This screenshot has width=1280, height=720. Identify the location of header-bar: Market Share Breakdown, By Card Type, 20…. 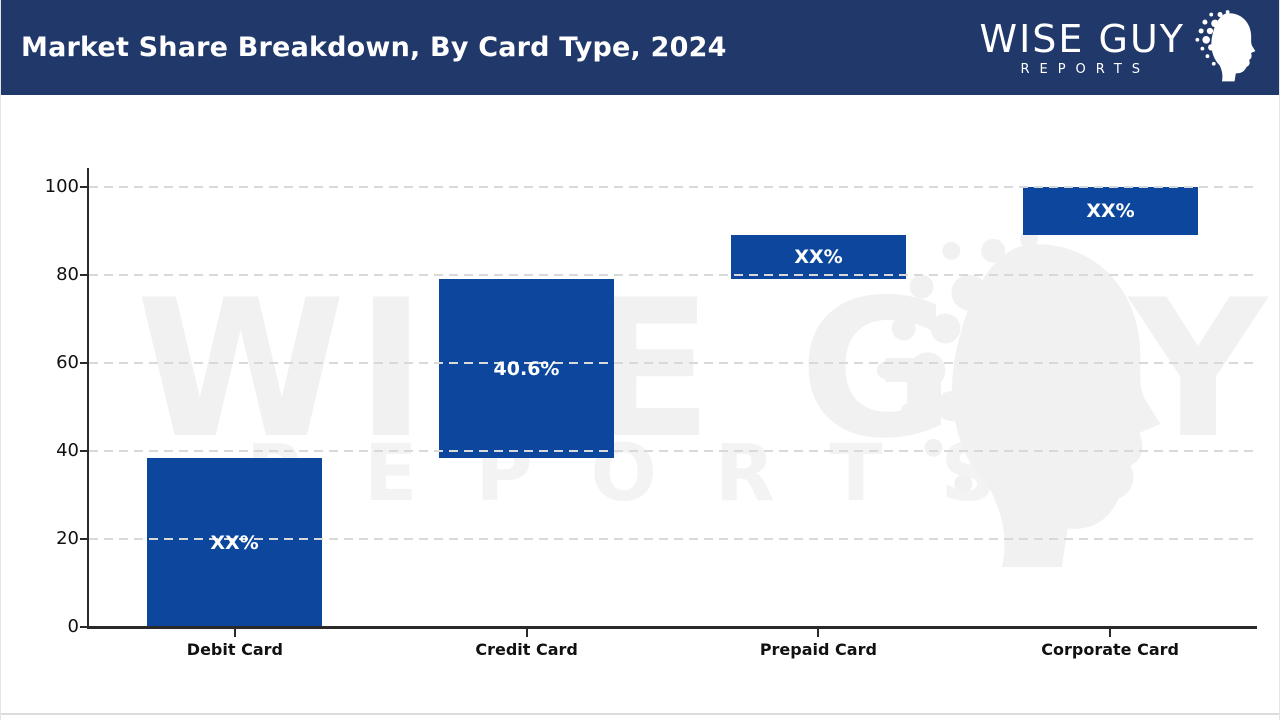
(640, 47).